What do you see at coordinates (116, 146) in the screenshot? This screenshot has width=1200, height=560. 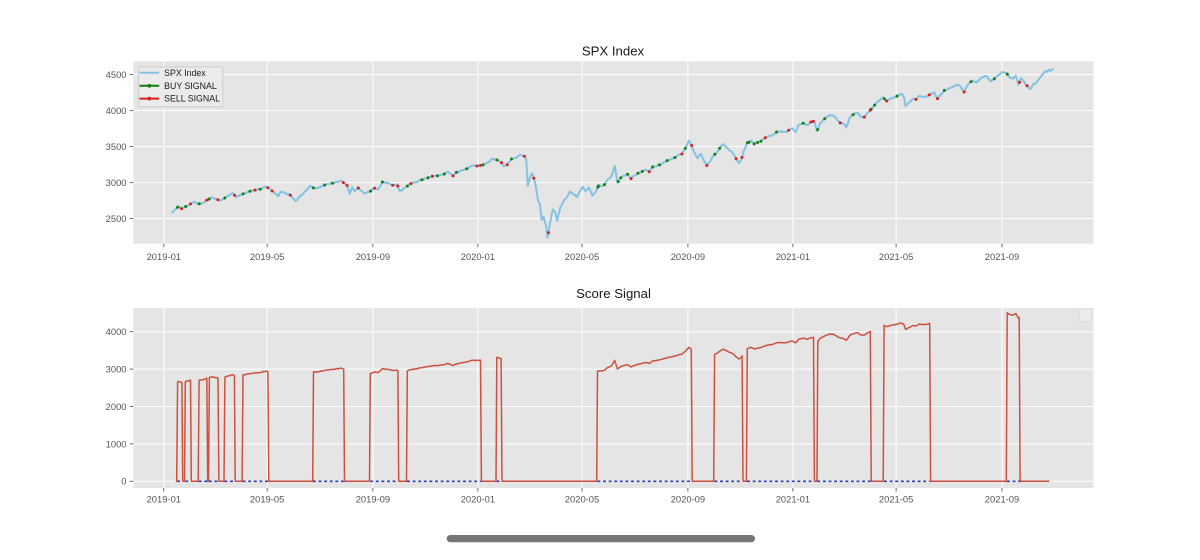 I see `svg-text: 3500` at bounding box center [116, 146].